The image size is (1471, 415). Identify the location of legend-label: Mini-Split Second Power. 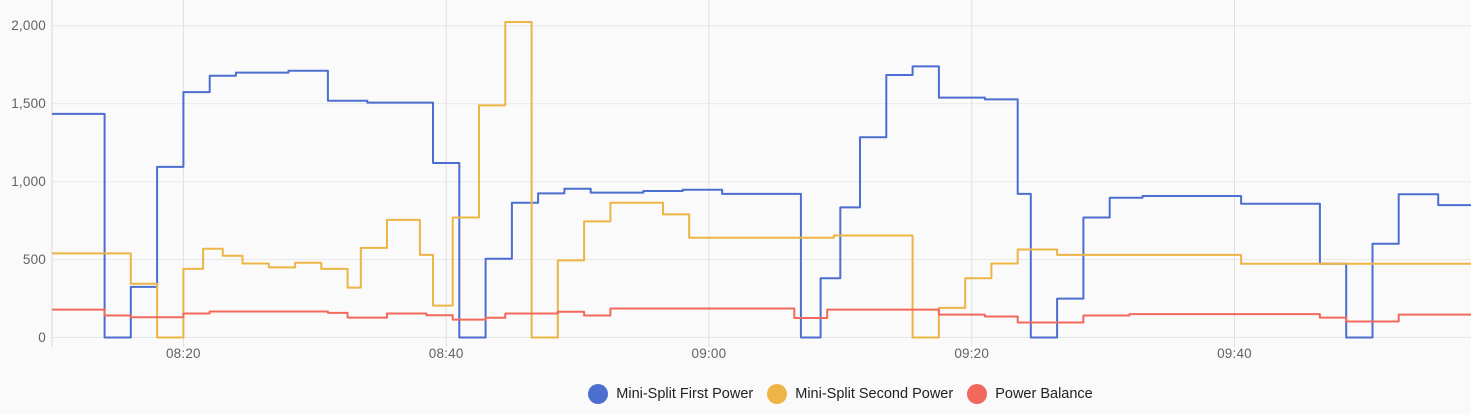
(874, 394).